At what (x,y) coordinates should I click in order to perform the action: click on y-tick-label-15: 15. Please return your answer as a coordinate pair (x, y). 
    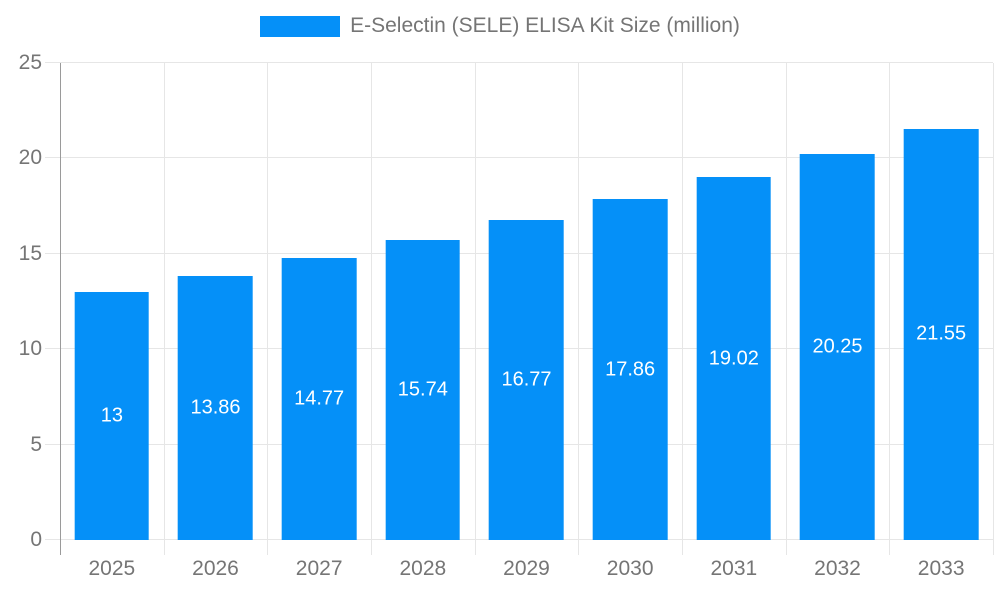
    Looking at the image, I should click on (30, 253).